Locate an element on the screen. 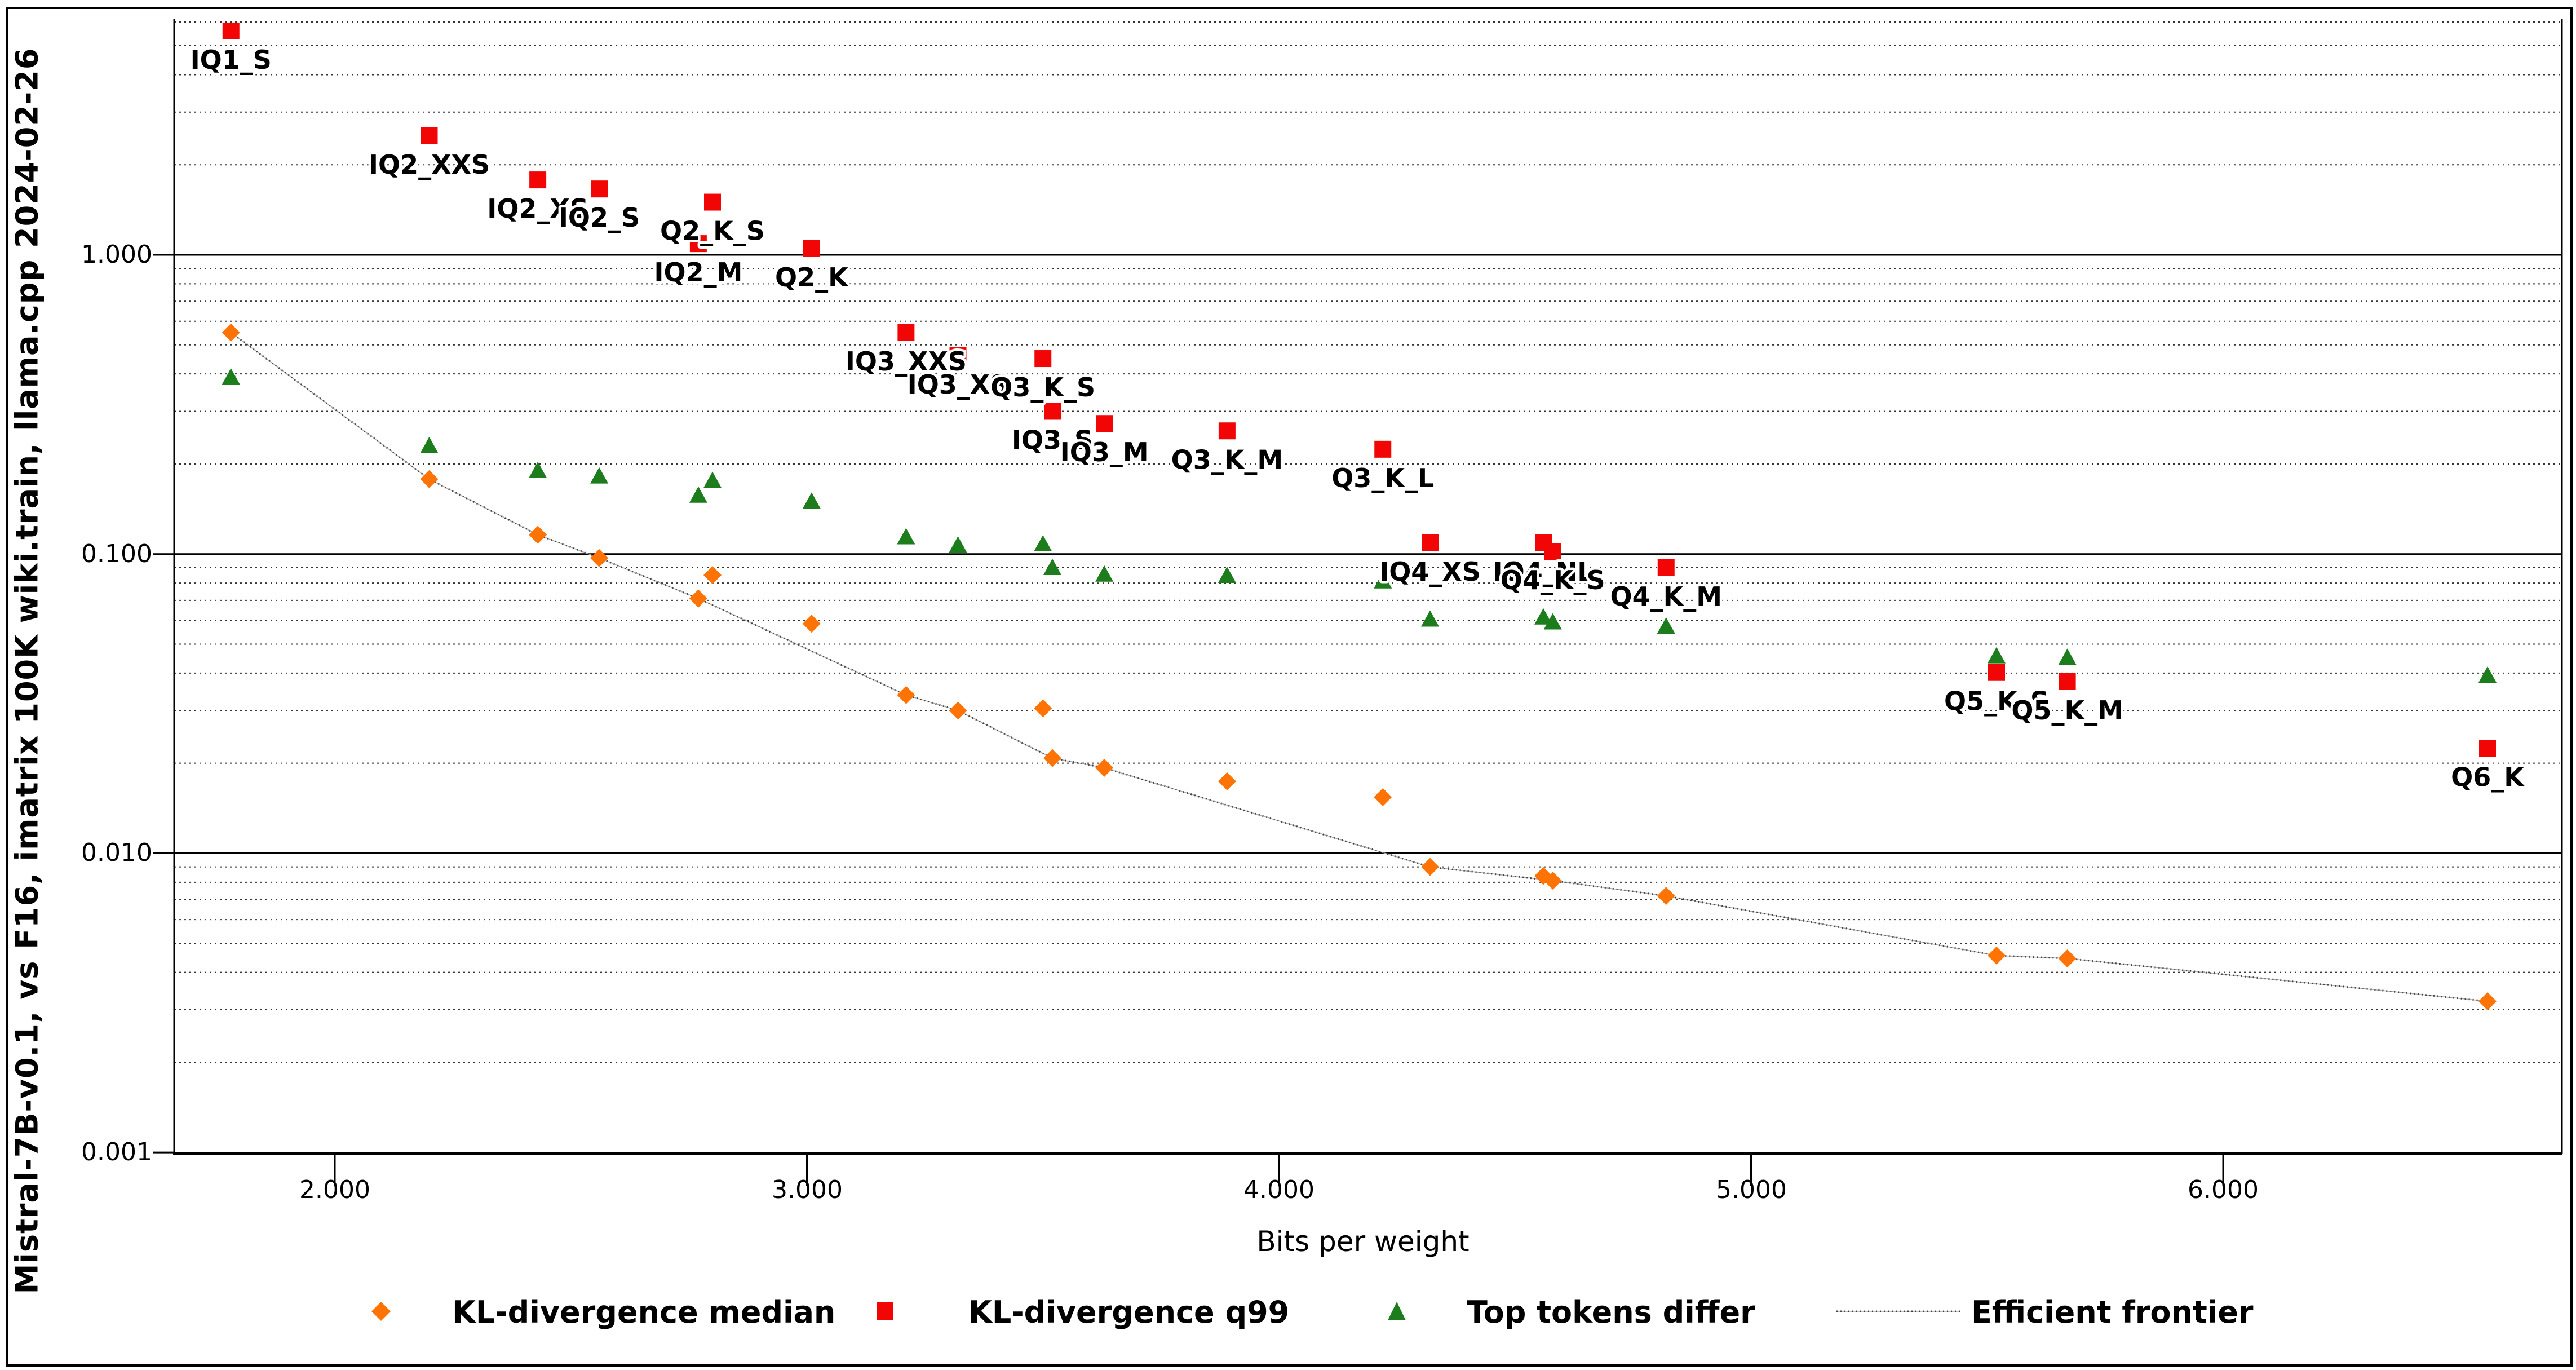 This screenshot has height=1370, width=2576. marker-square-Q4_K_M is located at coordinates (1666, 567).